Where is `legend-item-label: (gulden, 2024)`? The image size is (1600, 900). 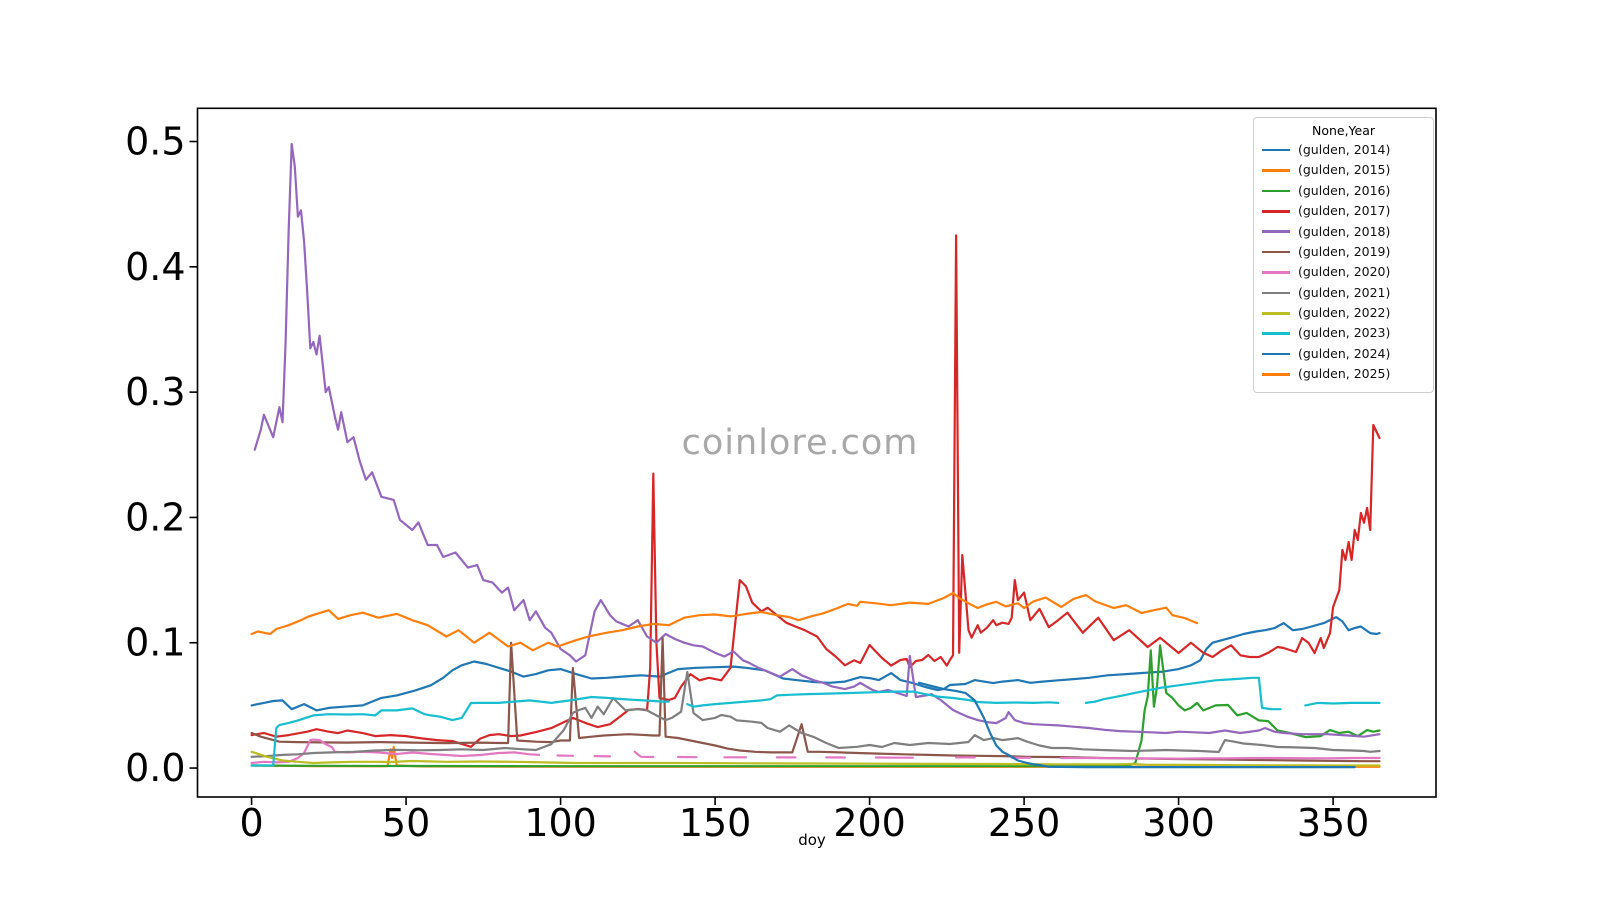 legend-item-label: (gulden, 2024) is located at coordinates (1344, 353).